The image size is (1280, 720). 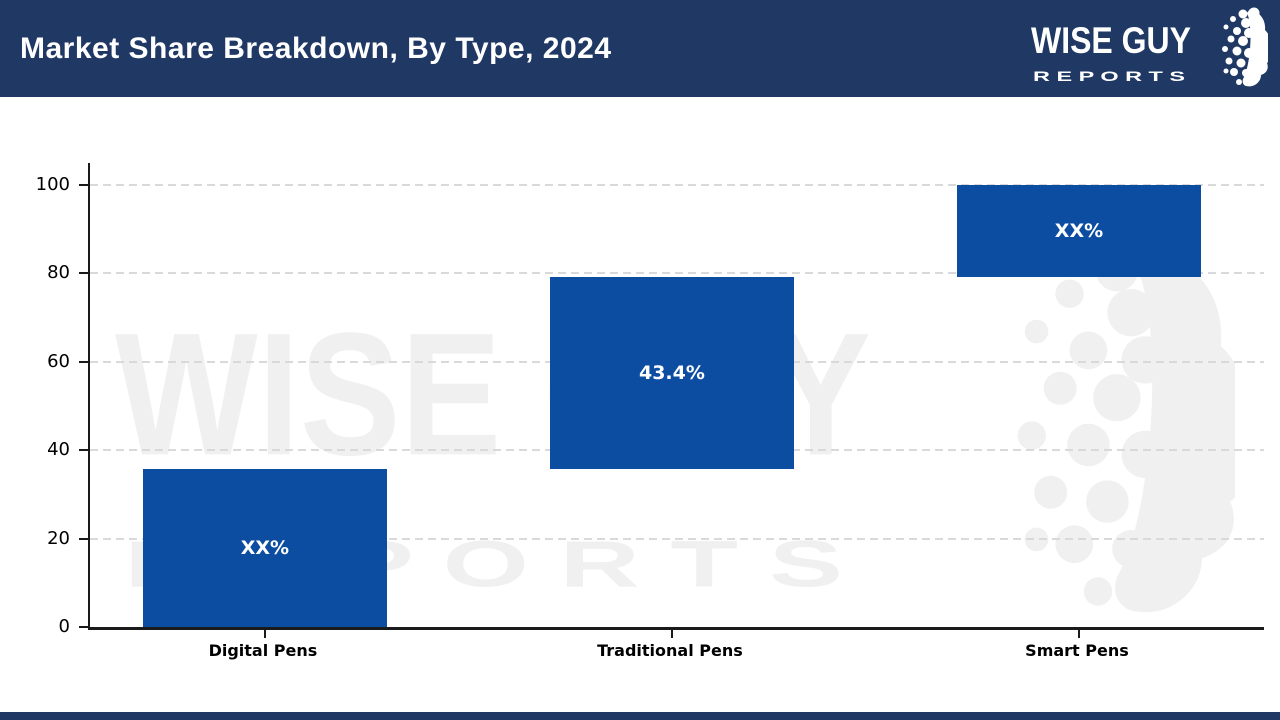 I want to click on y-axis-labels: 0 20 40 60 80 100, so click(x=43, y=399).